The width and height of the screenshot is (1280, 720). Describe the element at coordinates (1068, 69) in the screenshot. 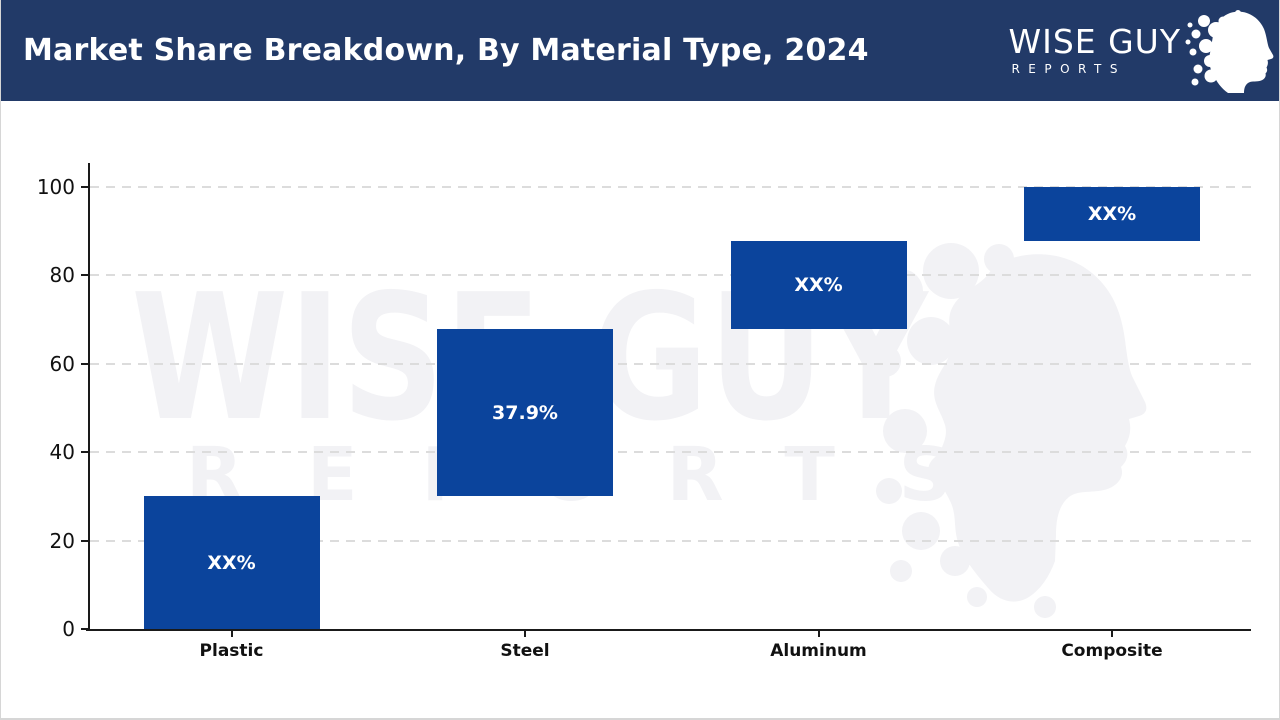

I see `logo-reports-text: REPORTS` at that location.